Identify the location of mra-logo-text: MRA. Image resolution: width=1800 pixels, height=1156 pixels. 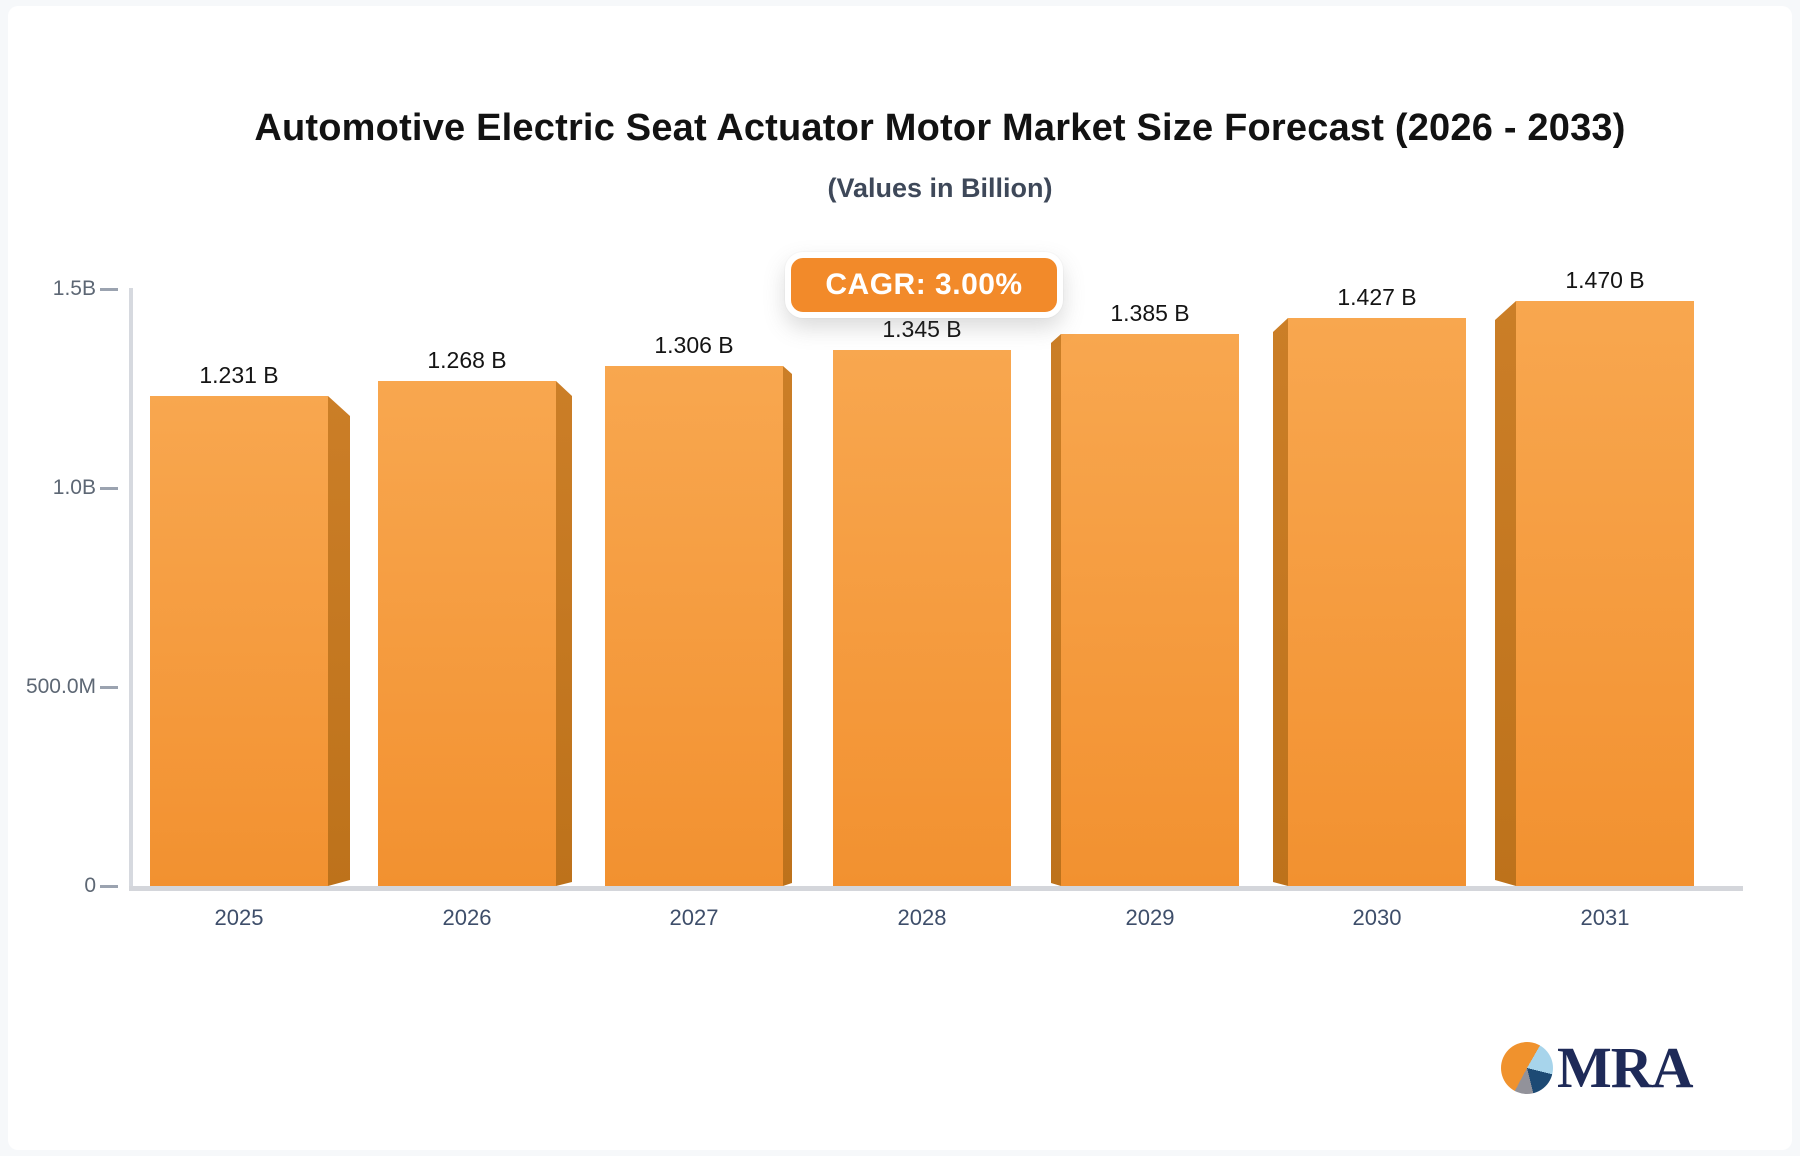
(1625, 1067).